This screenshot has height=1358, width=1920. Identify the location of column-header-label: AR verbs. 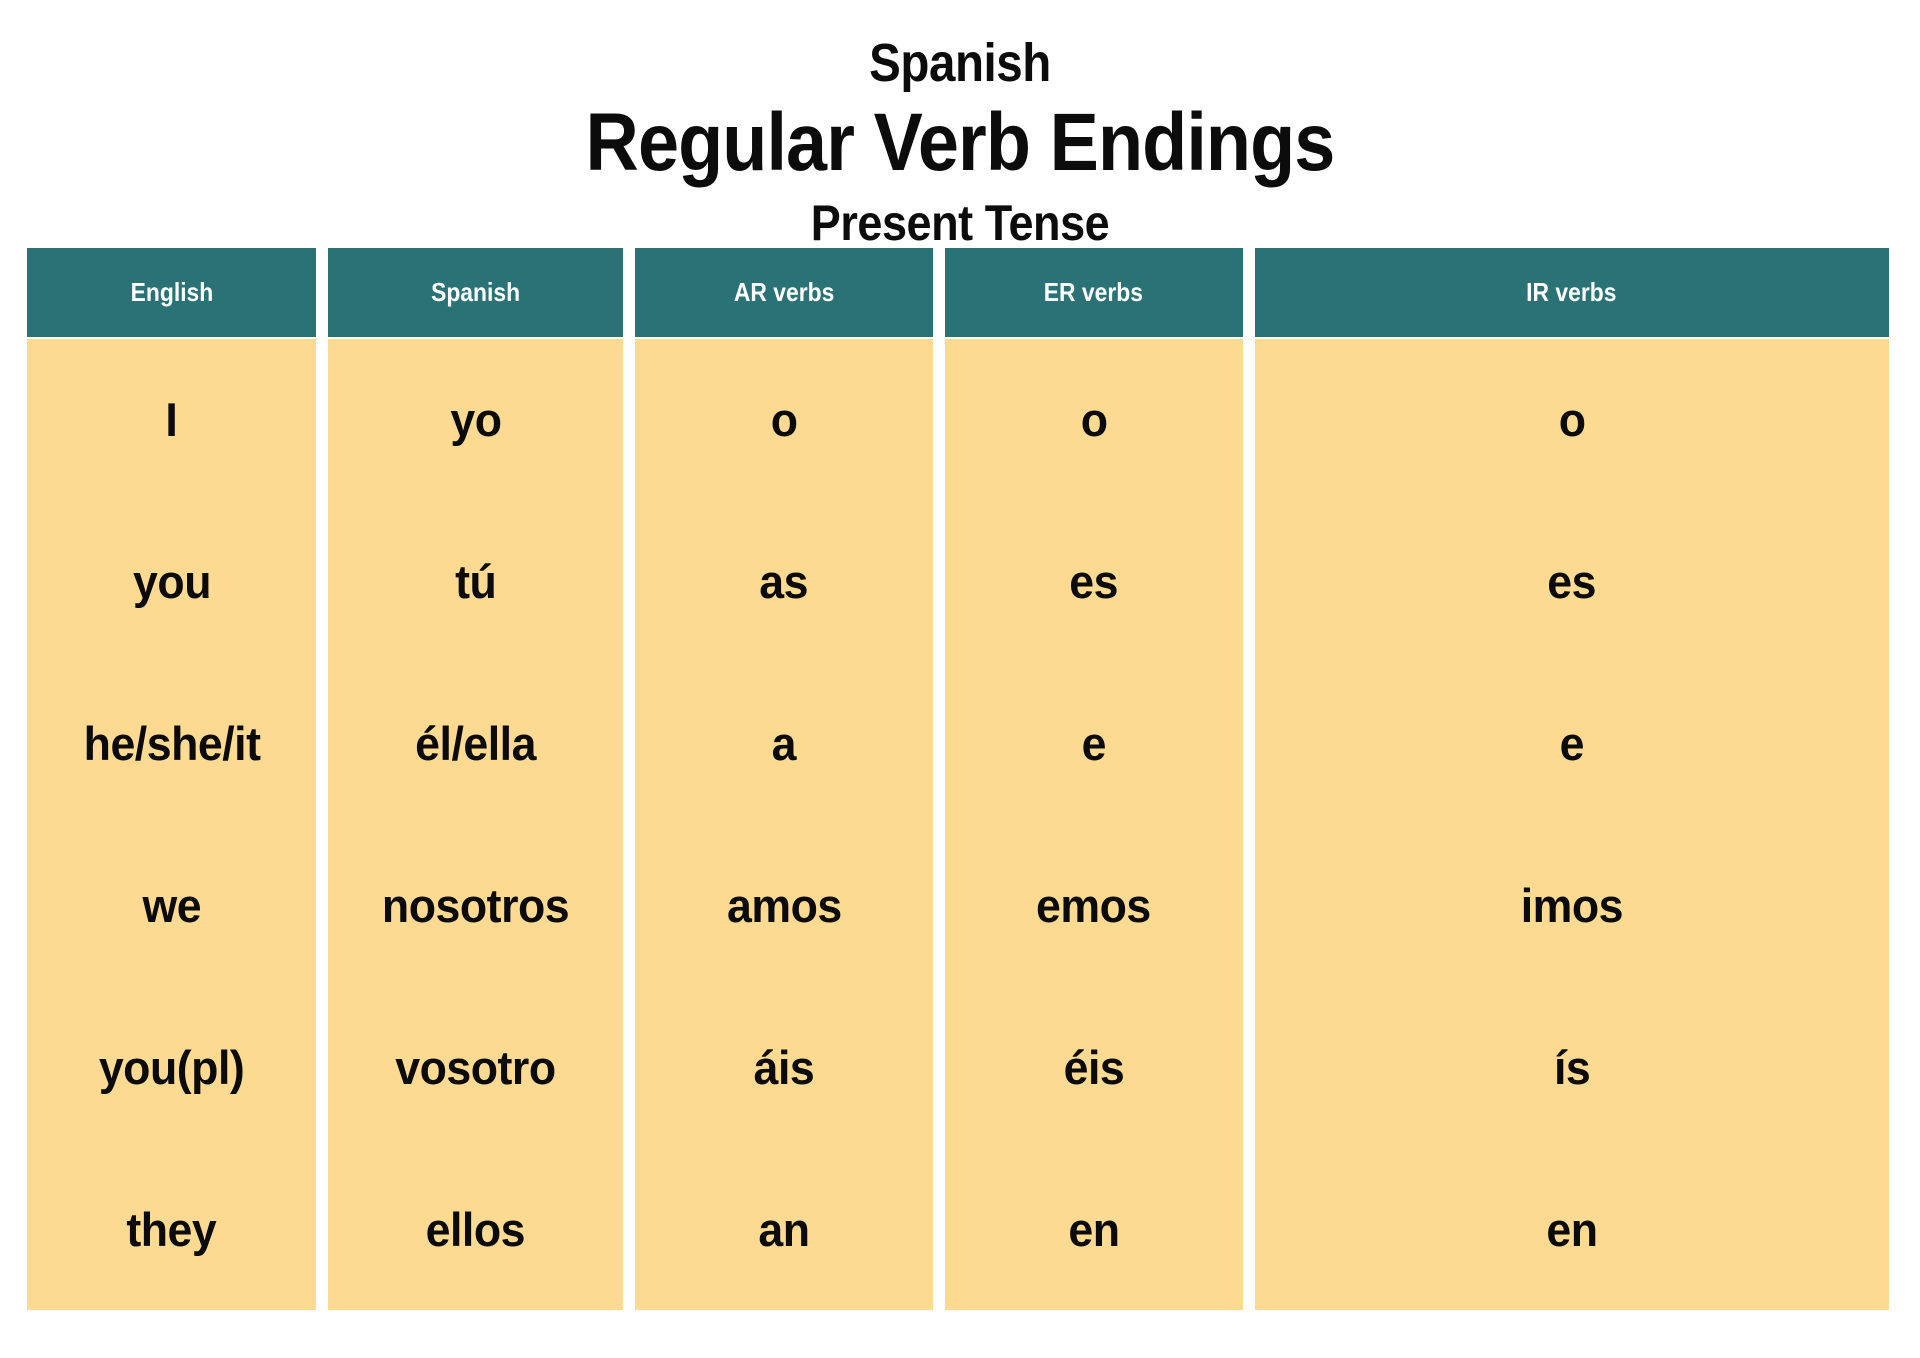
(784, 292).